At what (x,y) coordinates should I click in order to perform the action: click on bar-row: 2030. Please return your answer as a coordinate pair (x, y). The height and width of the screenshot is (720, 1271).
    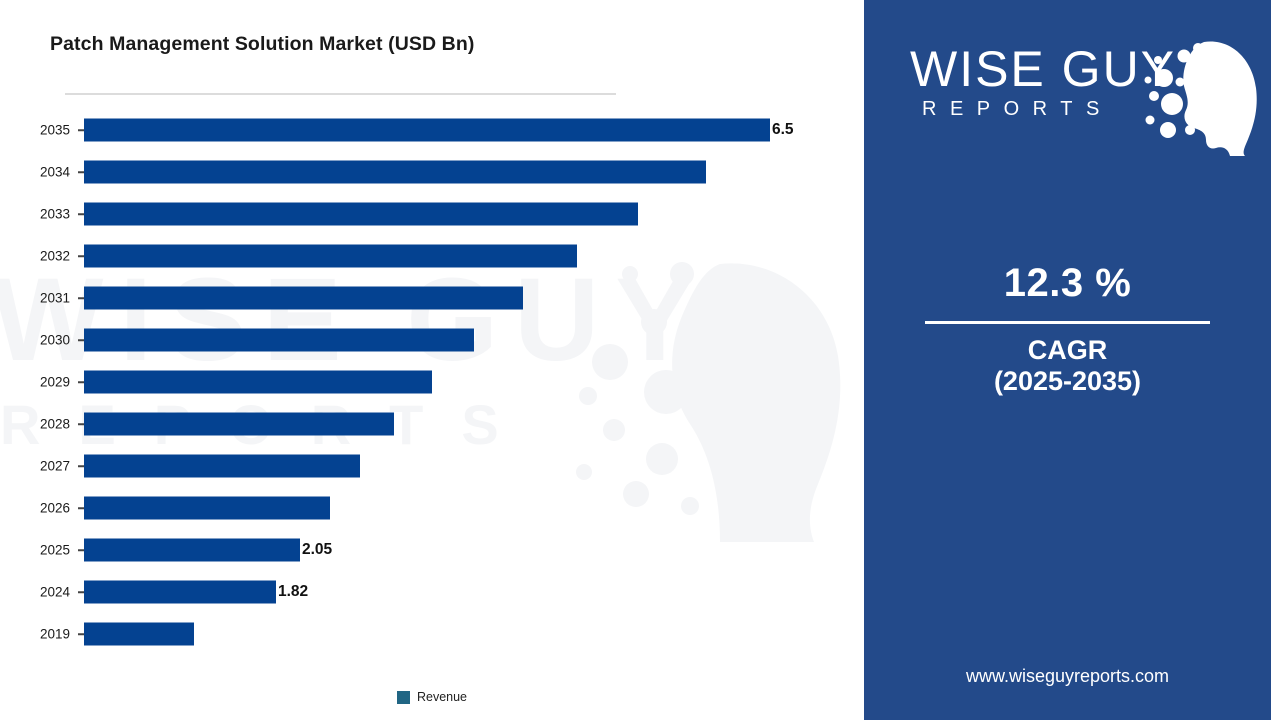
    Looking at the image, I should click on (432, 340).